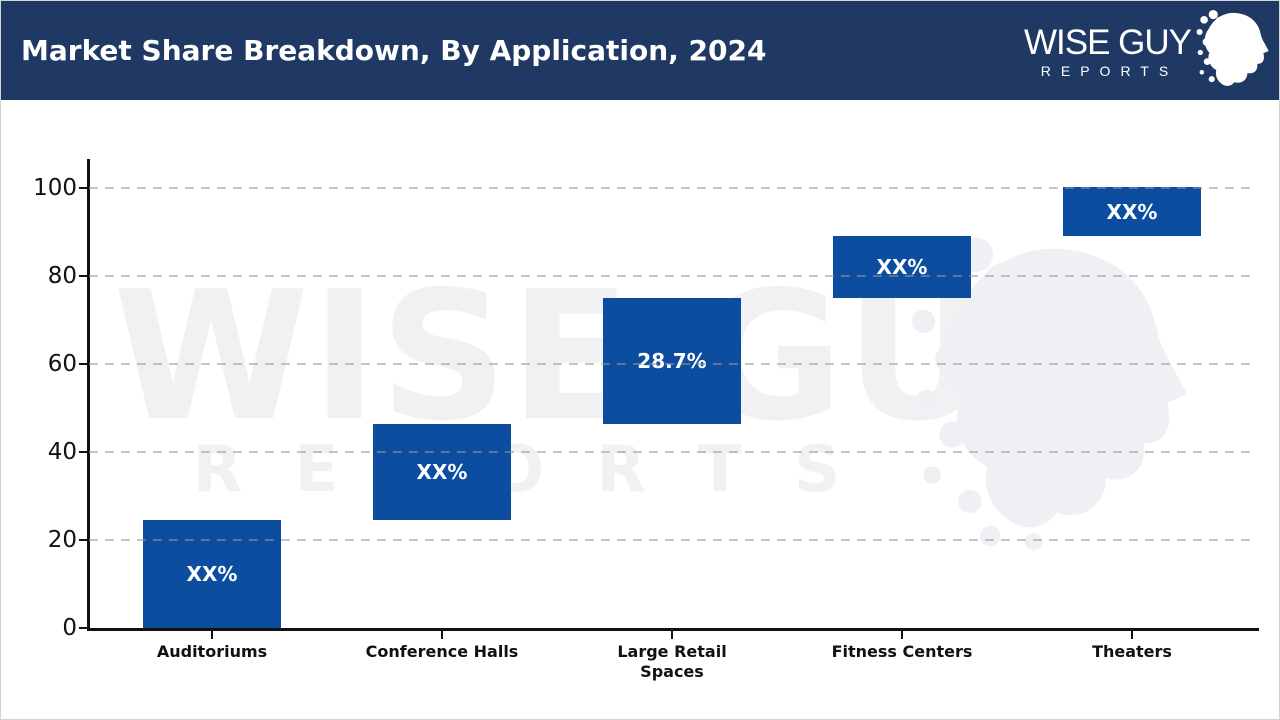 Image resolution: width=1280 pixels, height=720 pixels. What do you see at coordinates (88, 395) in the screenshot?
I see `y-axis-line` at bounding box center [88, 395].